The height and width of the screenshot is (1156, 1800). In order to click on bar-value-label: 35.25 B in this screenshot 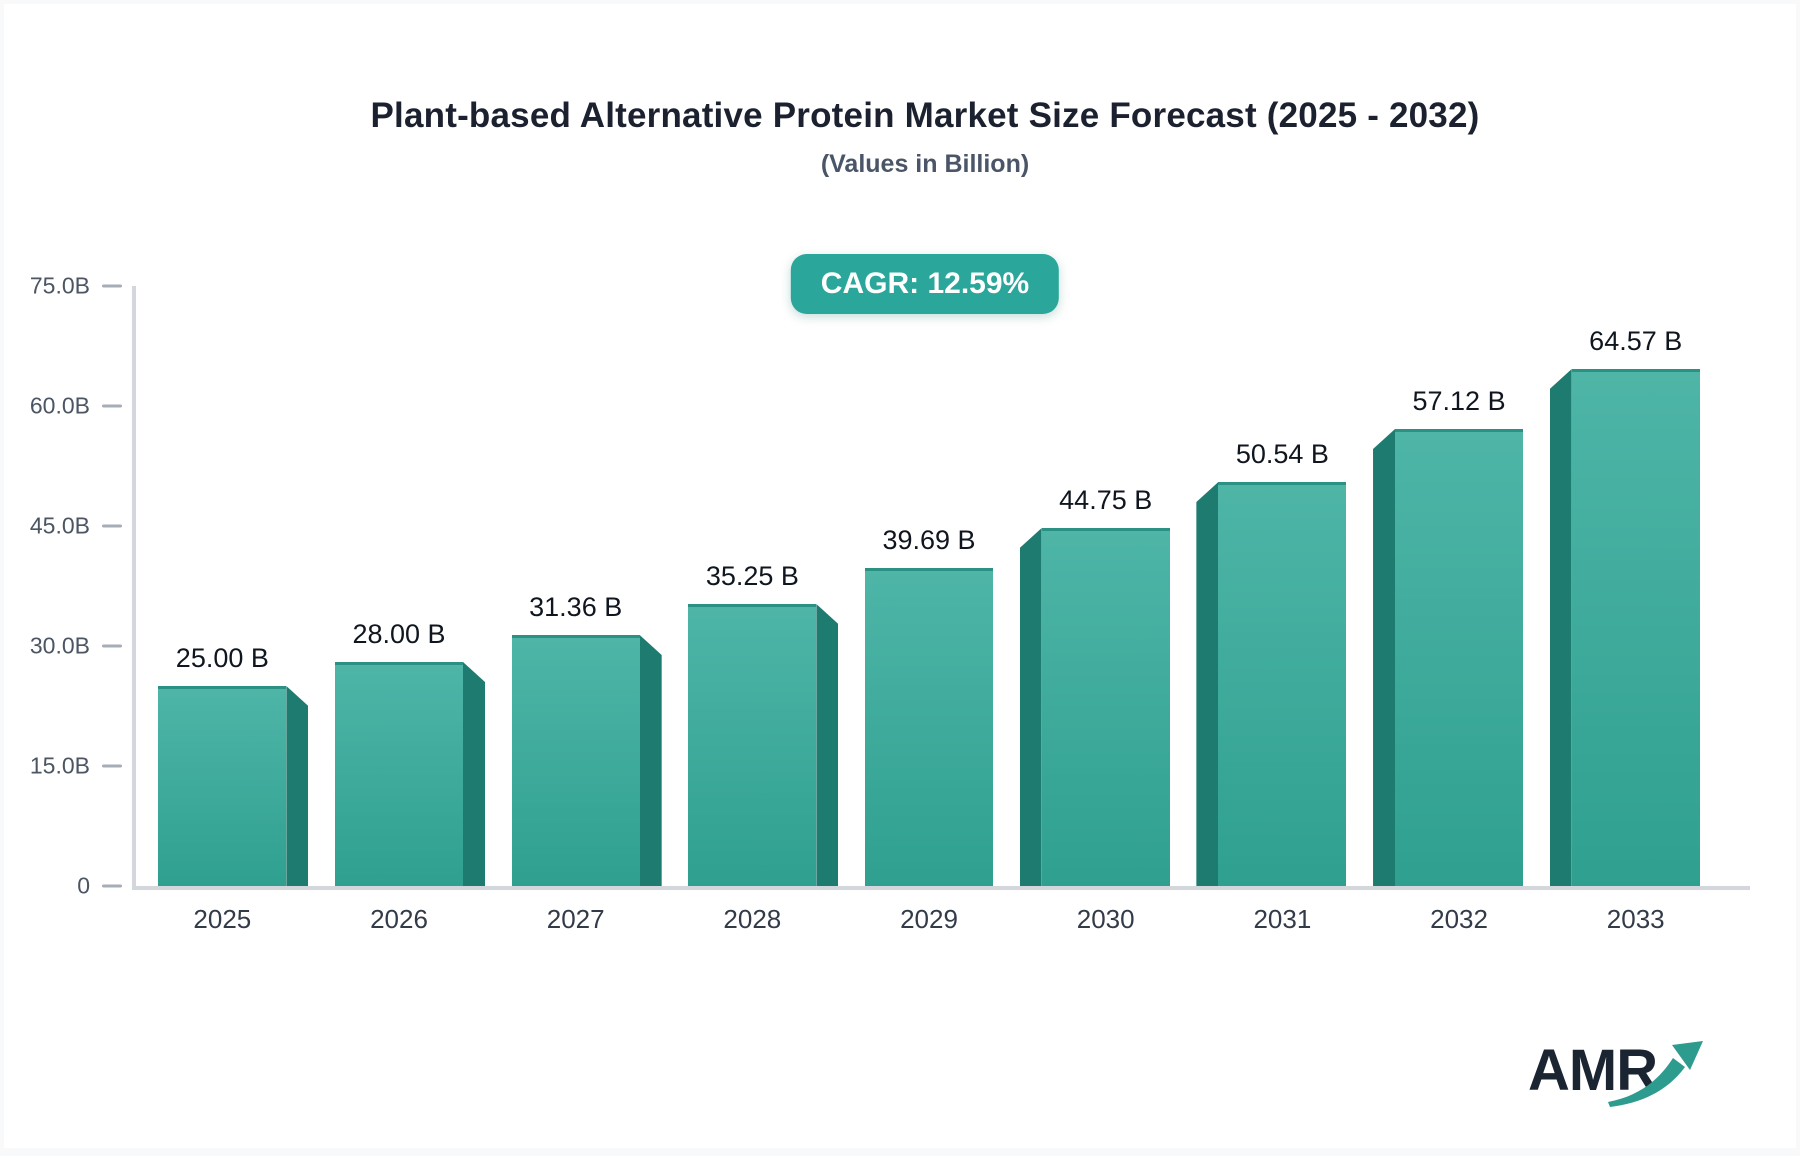, I will do `click(752, 576)`.